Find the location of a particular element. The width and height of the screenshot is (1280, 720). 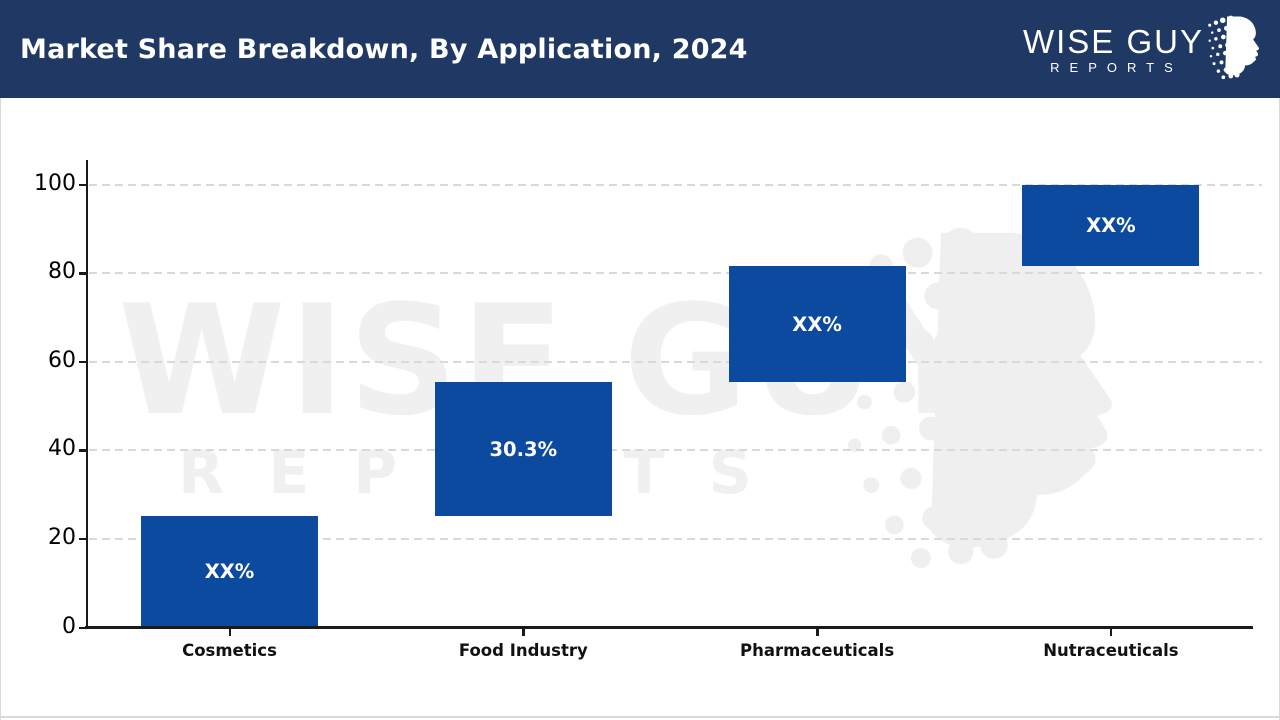

frame-border-left is located at coordinates (0, 409).